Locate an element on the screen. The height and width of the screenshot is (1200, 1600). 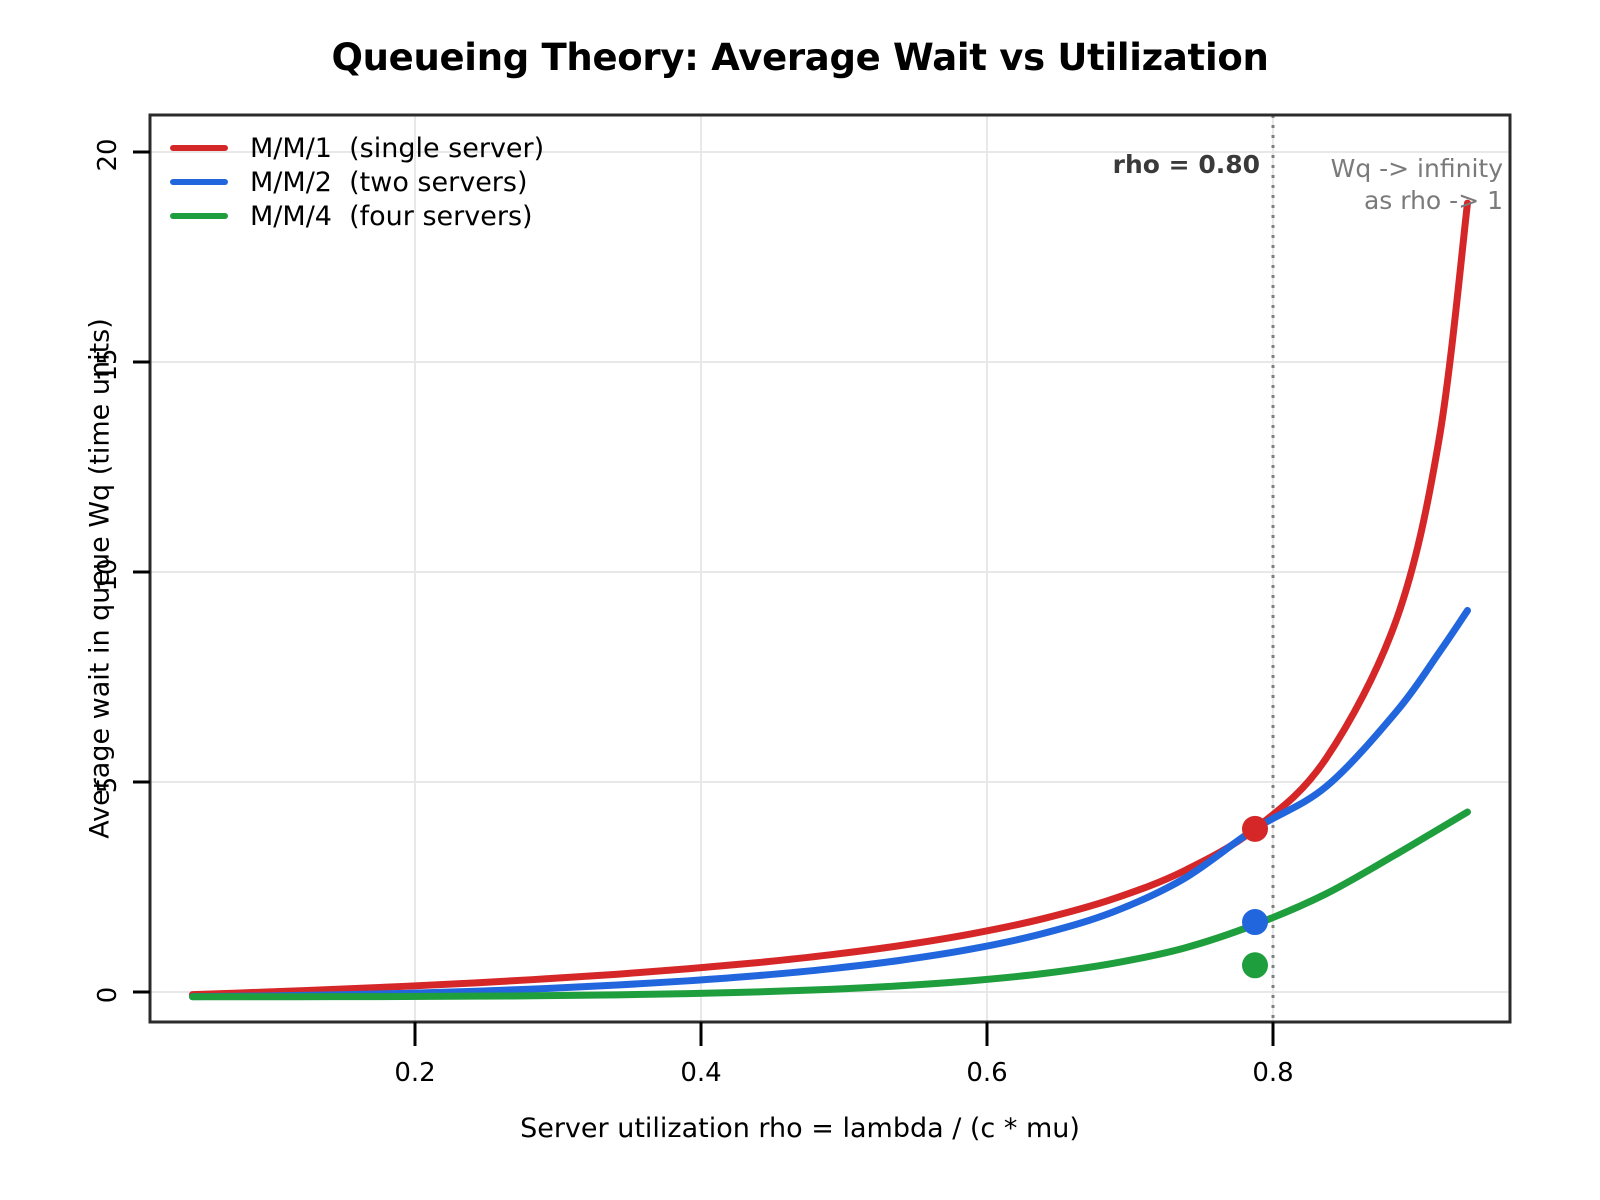
legend-item-mm4: M/M/4 (four servers) is located at coordinates (385, 216).